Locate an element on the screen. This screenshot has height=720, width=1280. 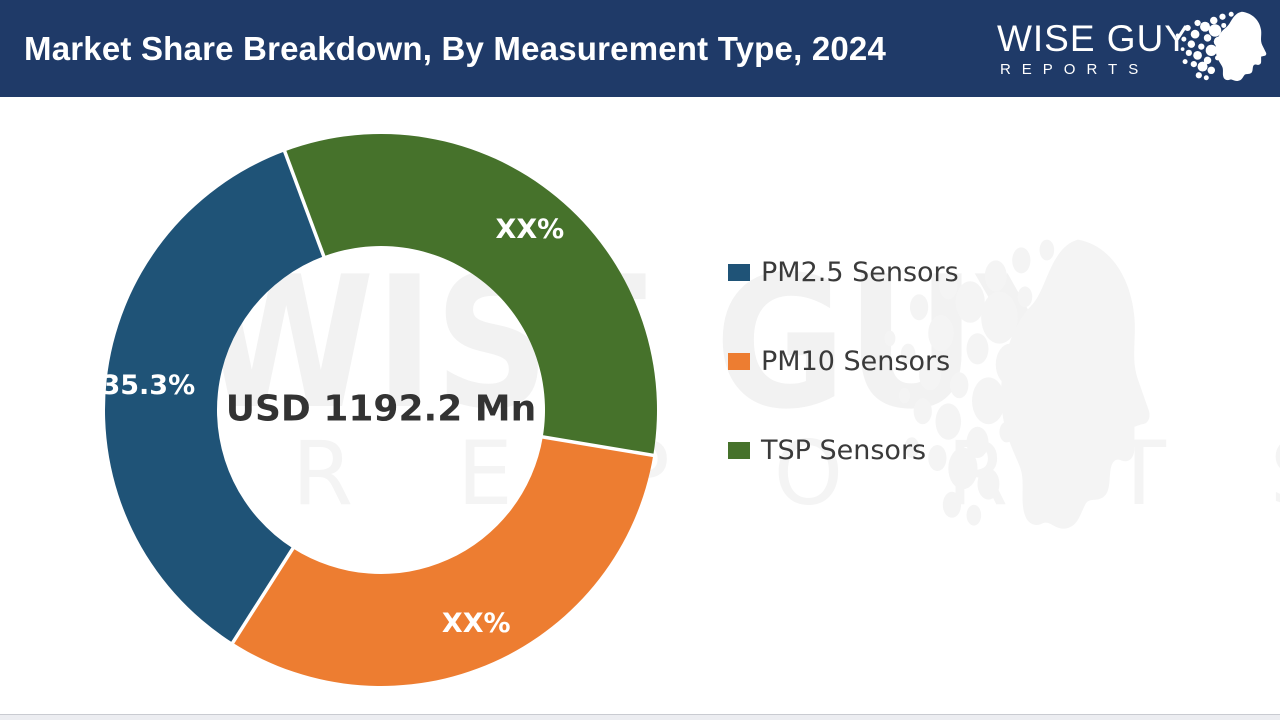
wiseguy-logo: WISE GUY REPORTS is located at coordinates (1133, 48).